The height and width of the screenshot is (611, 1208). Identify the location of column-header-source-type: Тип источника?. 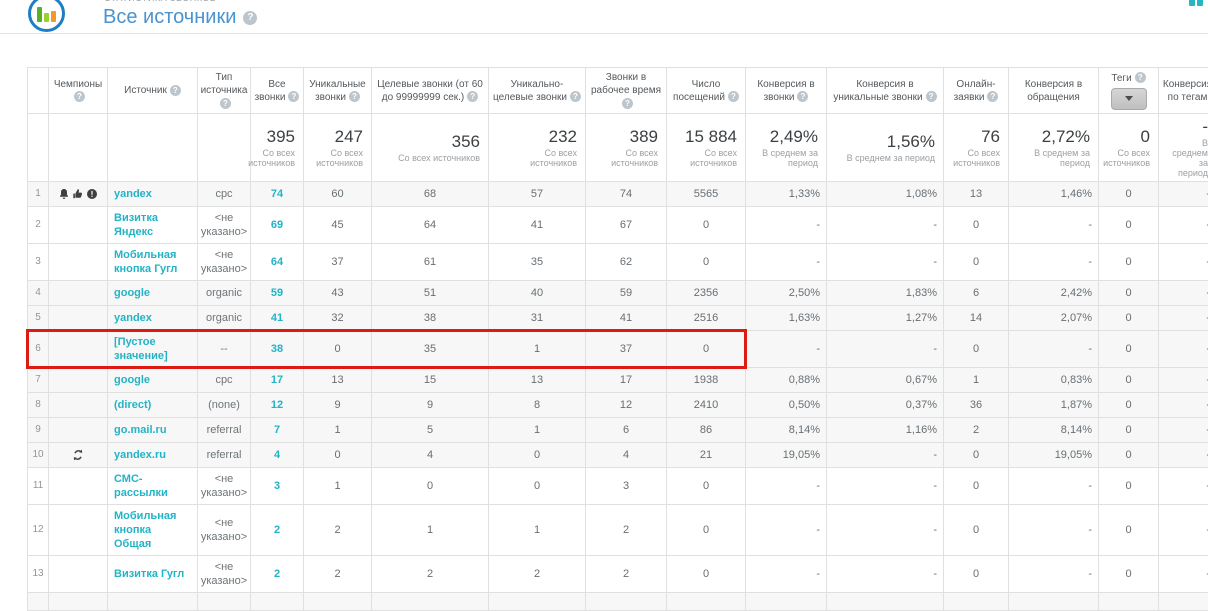
(224, 91).